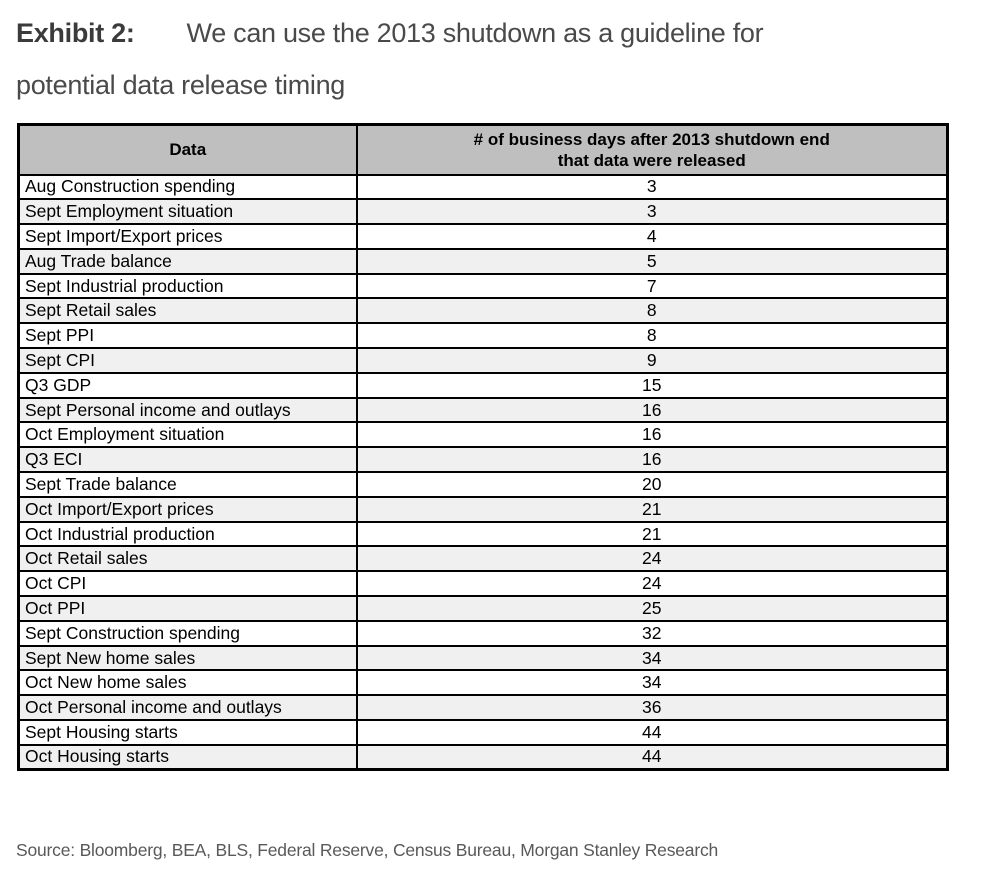  I want to click on table-row: Oct Employment situation 16, so click(483, 435).